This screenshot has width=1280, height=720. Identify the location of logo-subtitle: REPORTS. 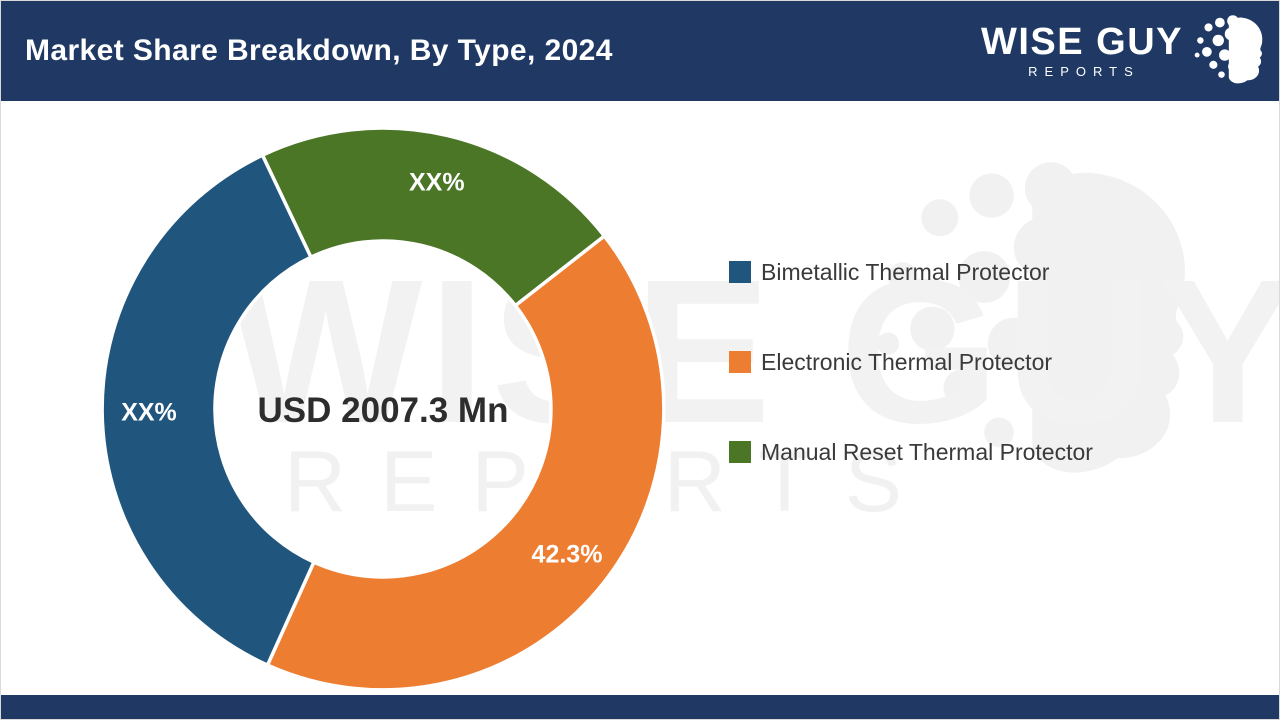
(1084, 71).